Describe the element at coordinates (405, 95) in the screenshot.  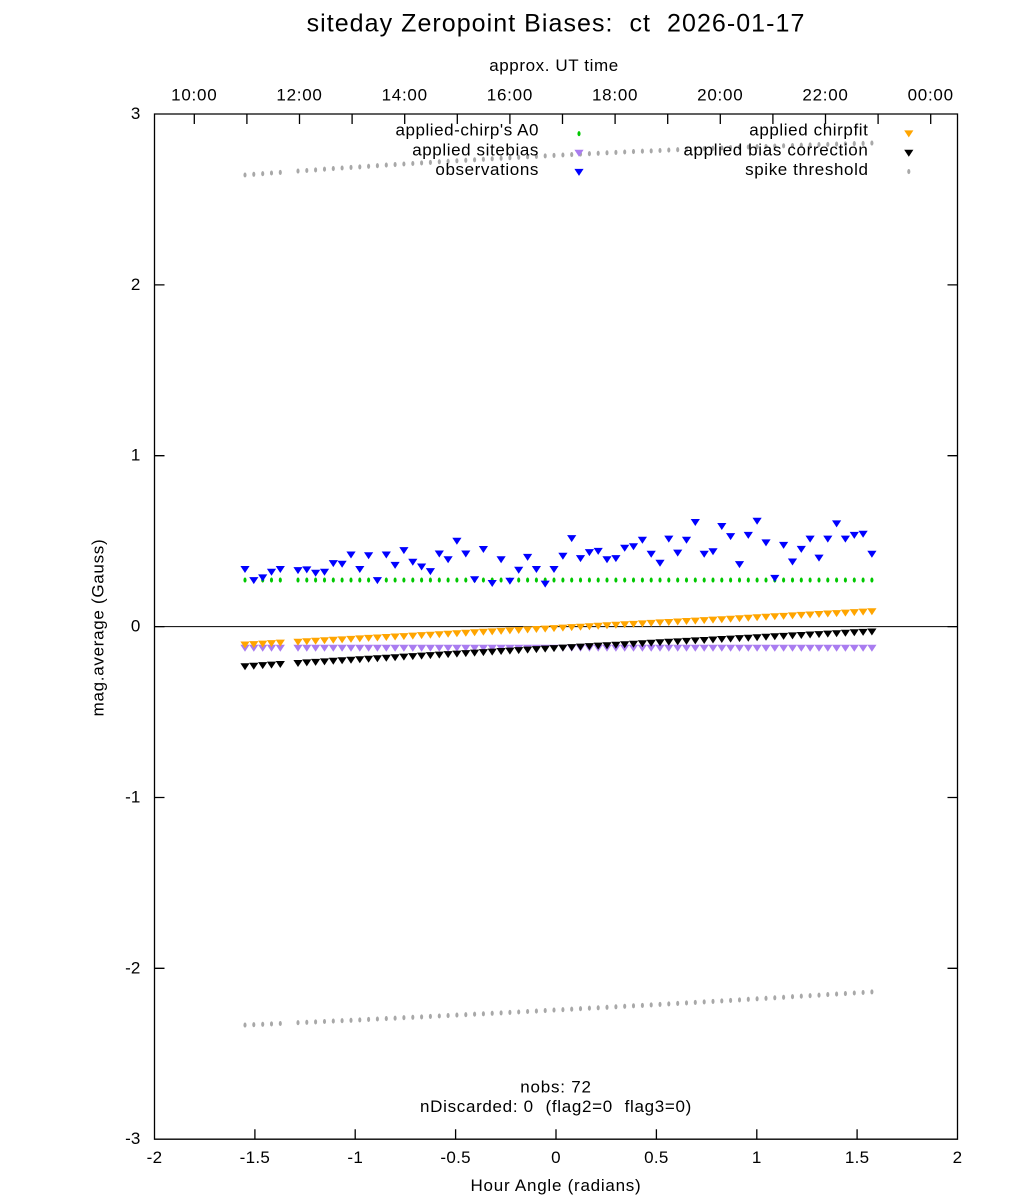
I see `svg-text: 14:00` at that location.